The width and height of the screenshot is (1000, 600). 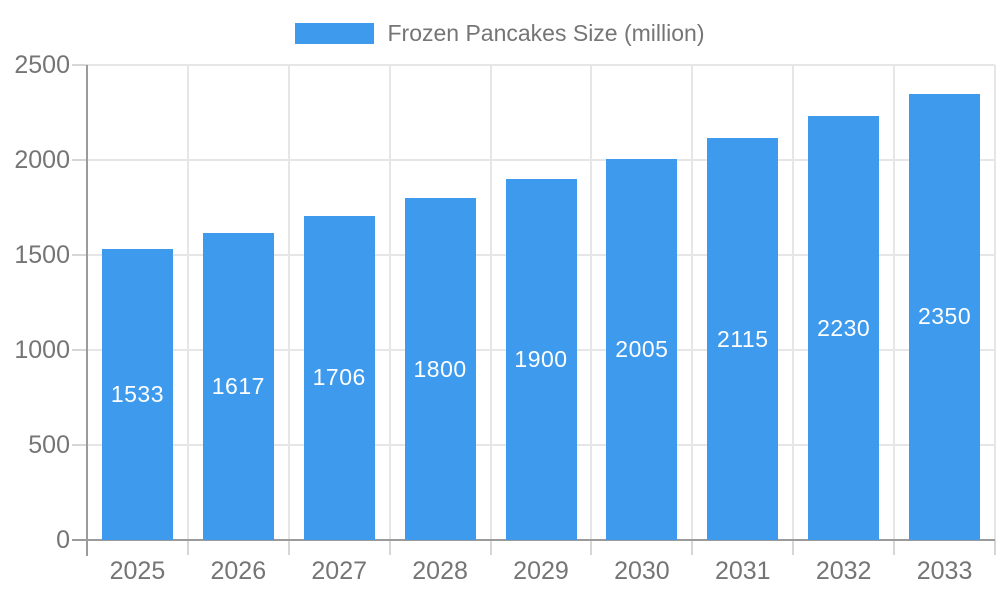 I want to click on bar-value-label: 1706, so click(x=339, y=377).